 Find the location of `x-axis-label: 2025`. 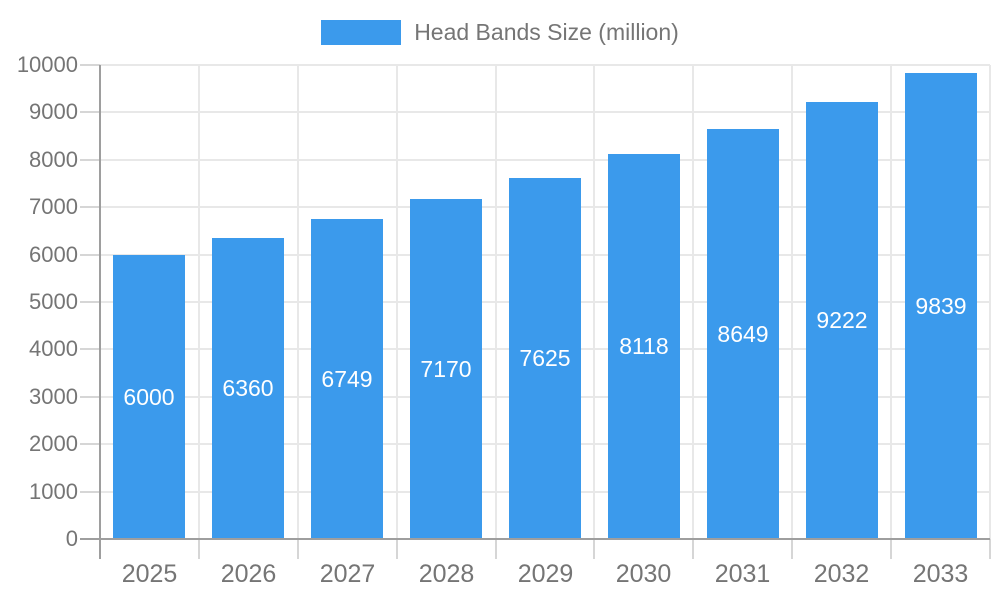

x-axis-label: 2025 is located at coordinates (149, 574).